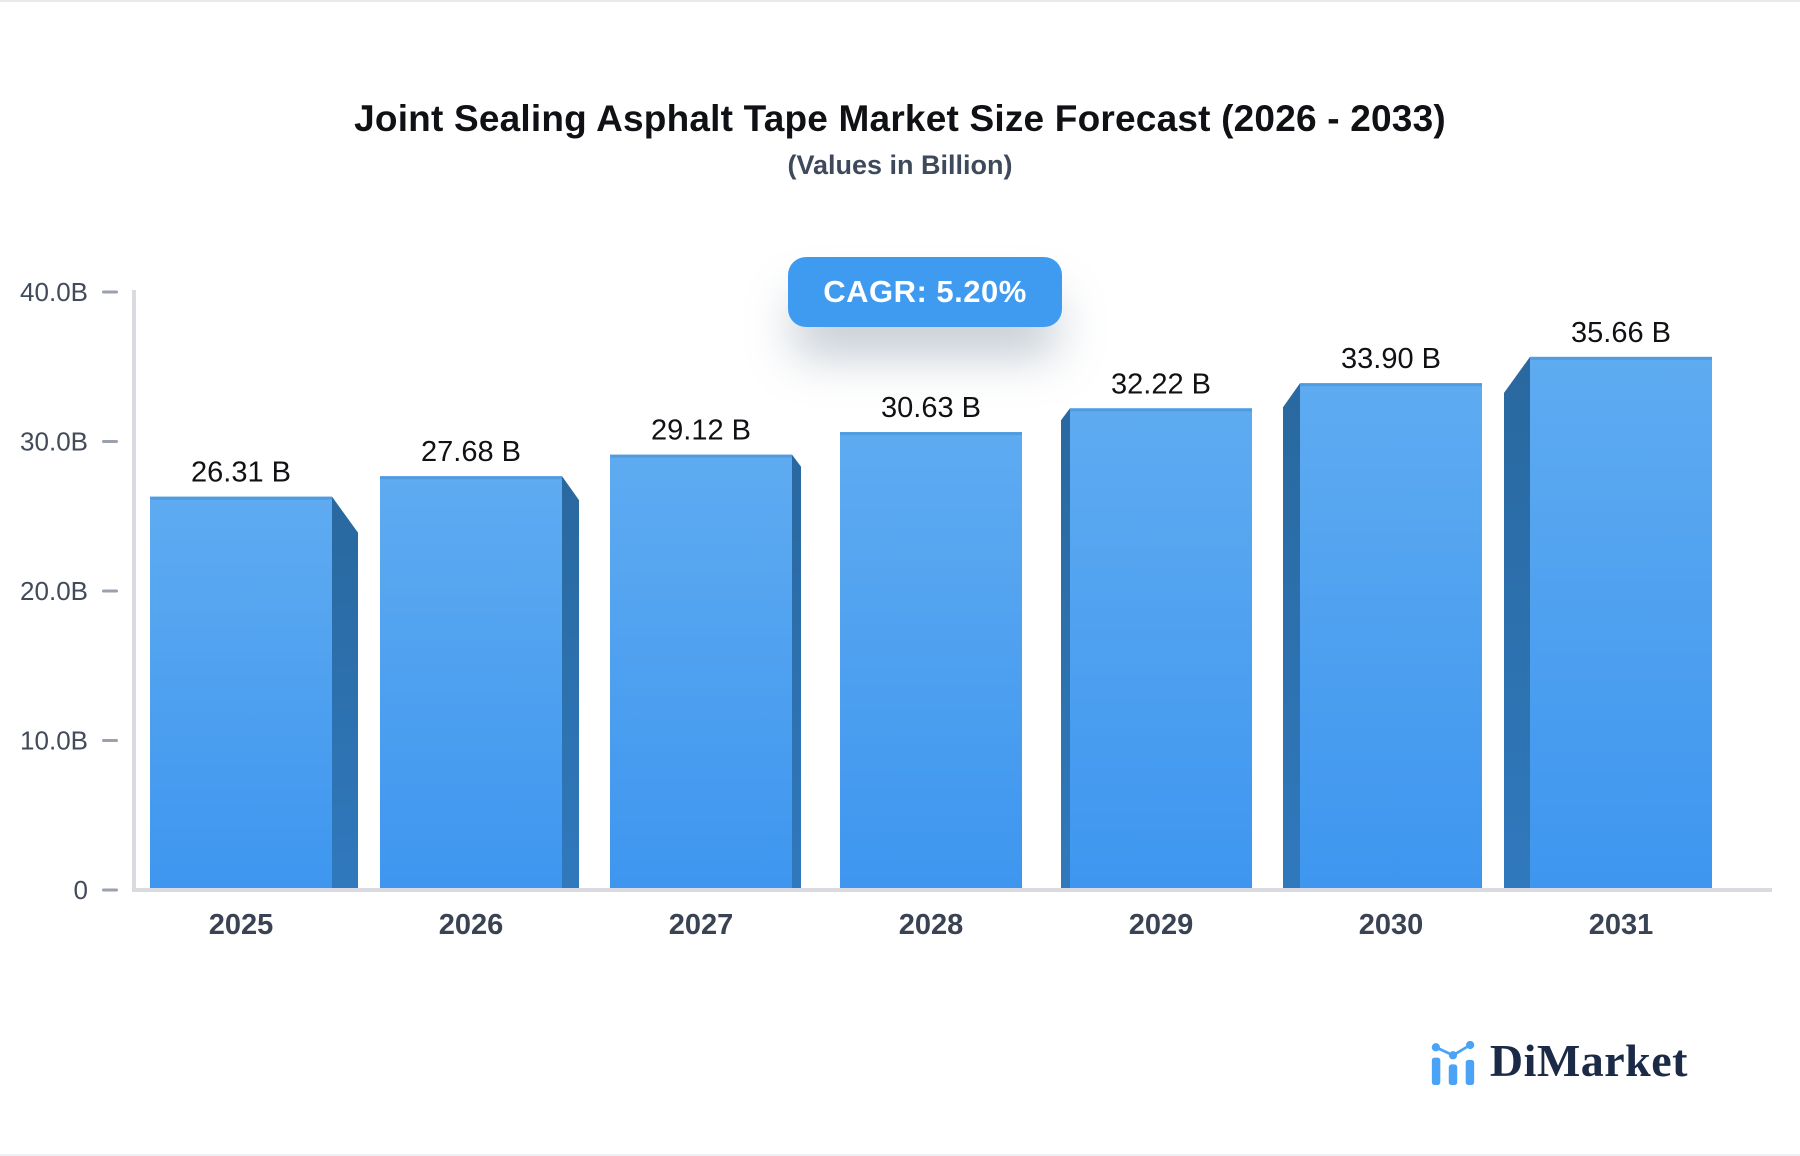 The height and width of the screenshot is (1156, 1800). I want to click on brand-logo: DiMarket, so click(1559, 1060).